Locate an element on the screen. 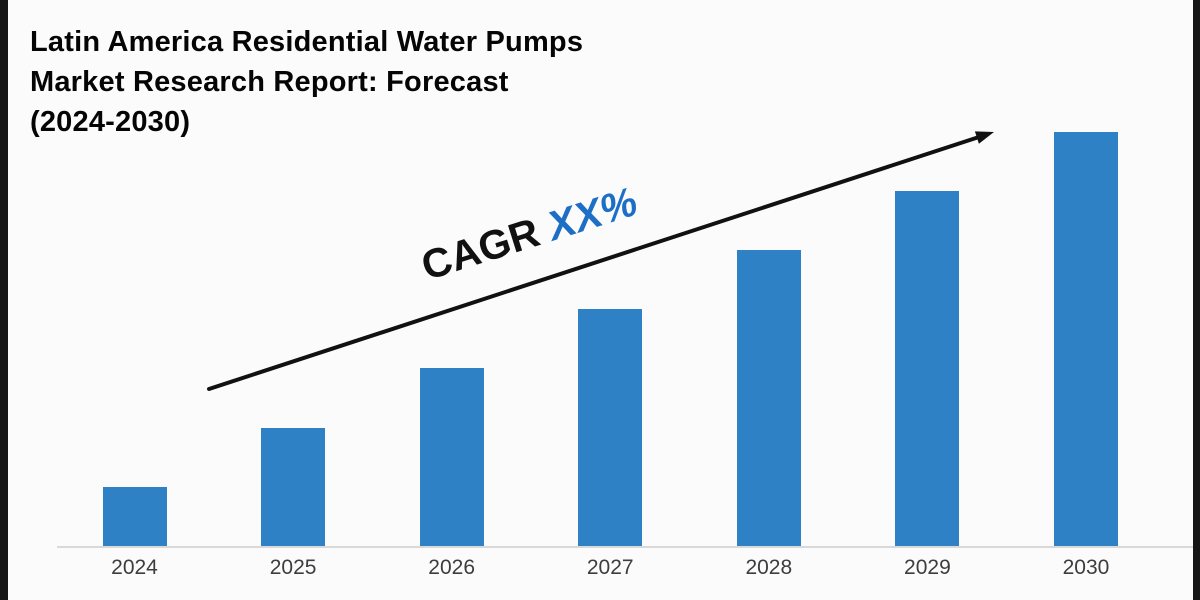 Image resolution: width=1200 pixels, height=600 pixels. chart-title-line-2: Market Research Report: Forecast is located at coordinates (269, 82).